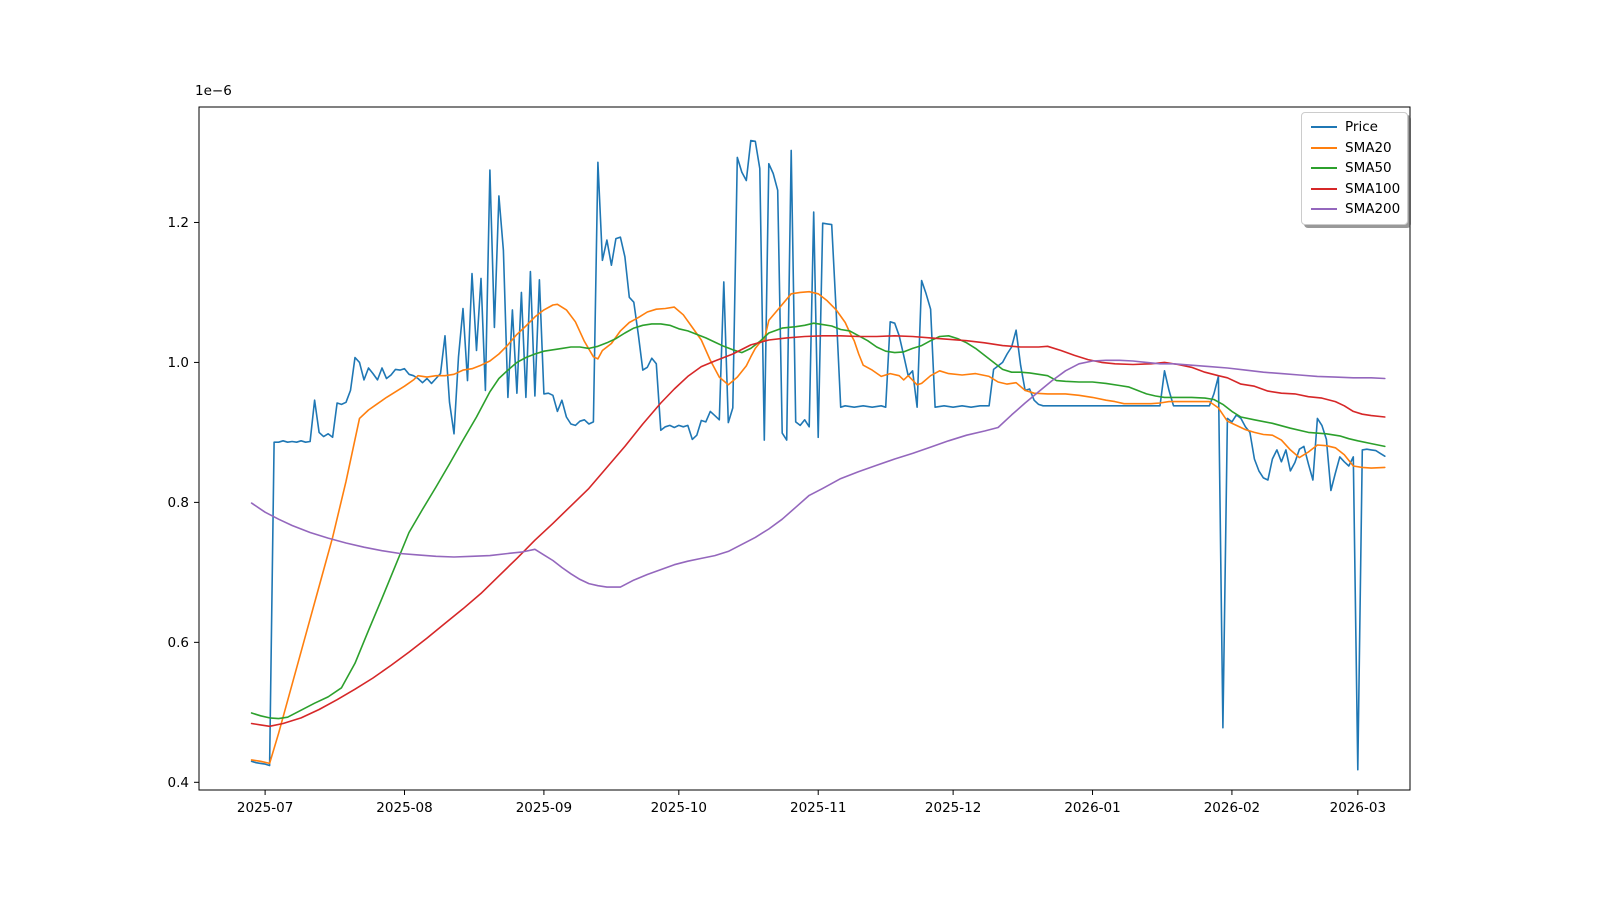  Describe the element at coordinates (178, 783) in the screenshot. I see `y-tick-label: 0.4` at that location.